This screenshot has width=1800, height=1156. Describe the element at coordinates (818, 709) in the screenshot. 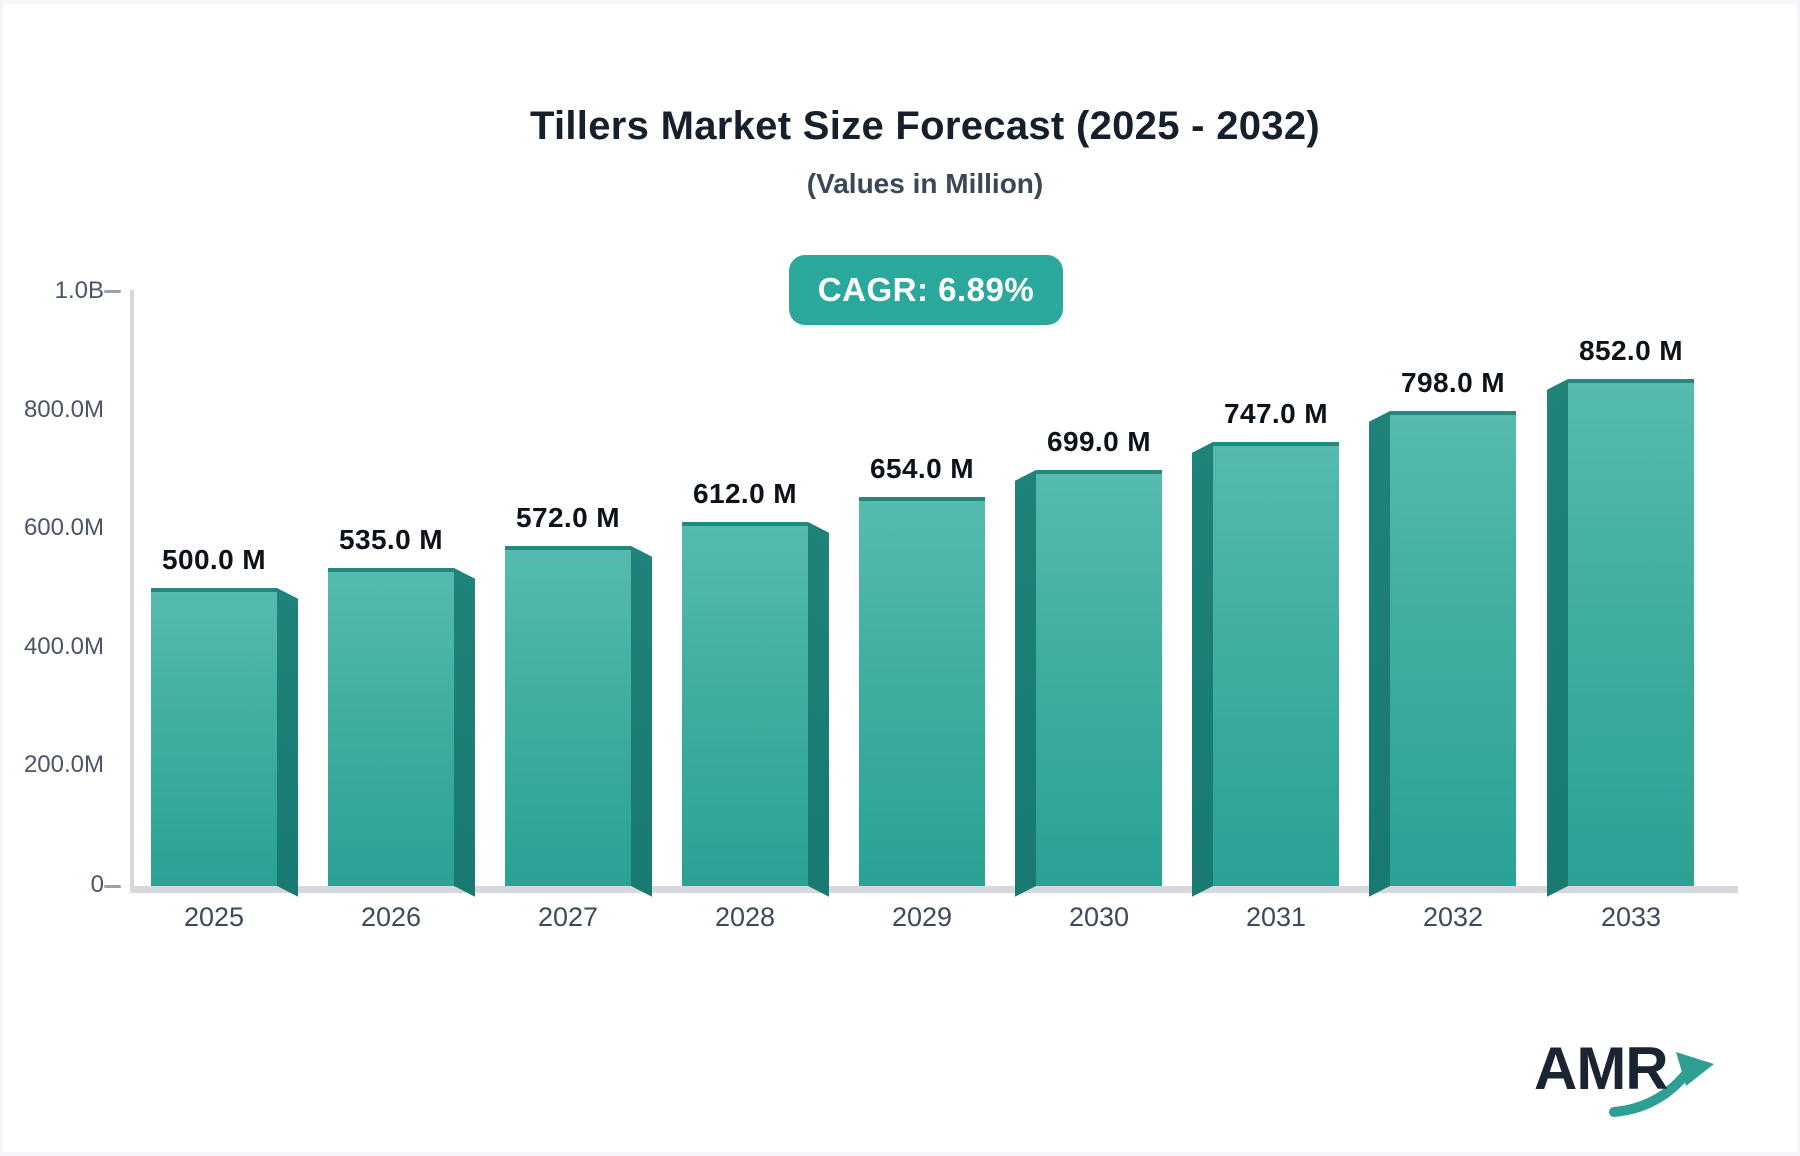

I see `bar-side-face-2028` at that location.